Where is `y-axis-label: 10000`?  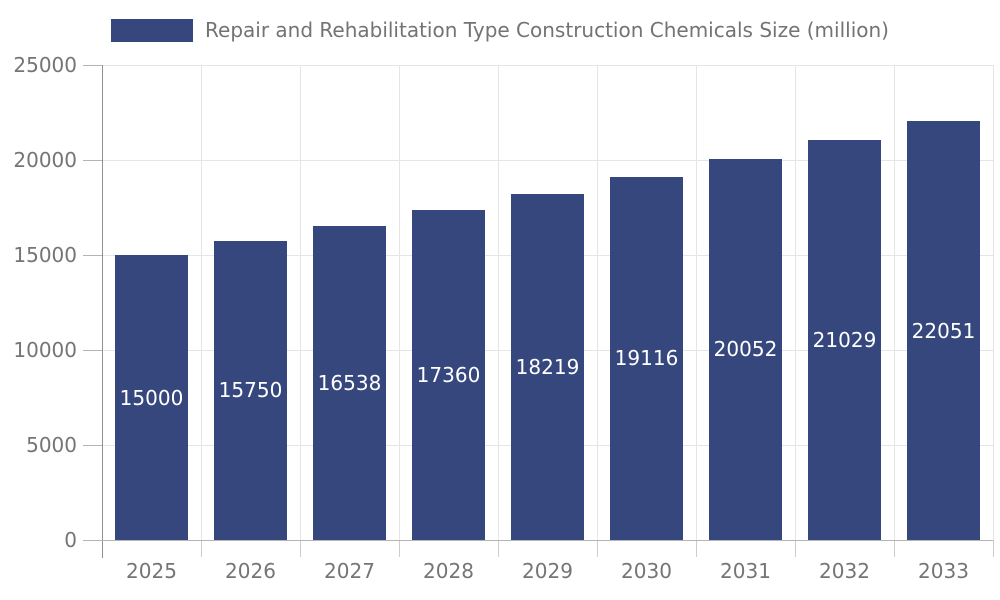 y-axis-label: 10000 is located at coordinates (45, 350).